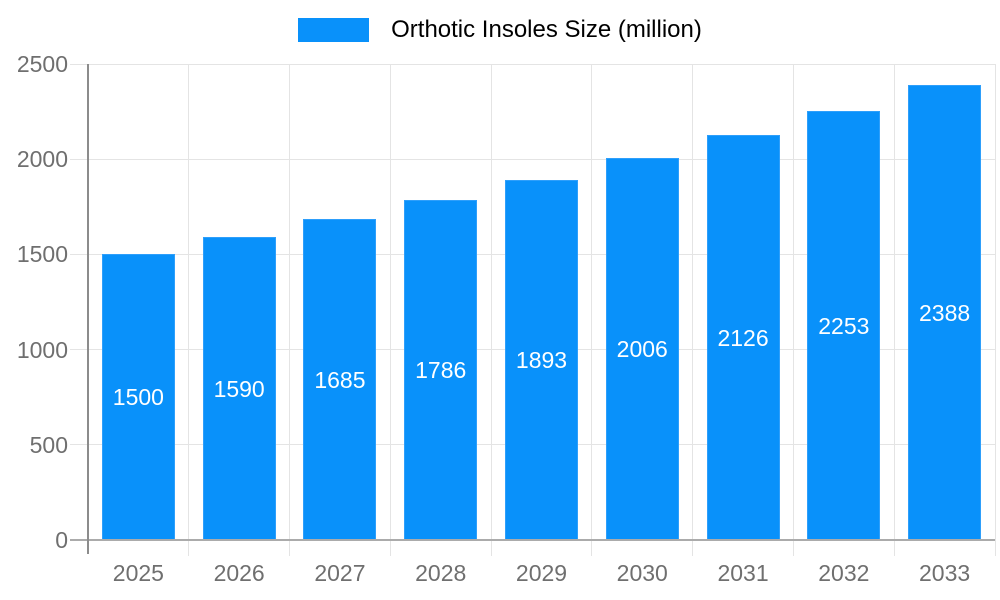 This screenshot has height=600, width=1000. I want to click on bar-2029: 1893, so click(541, 359).